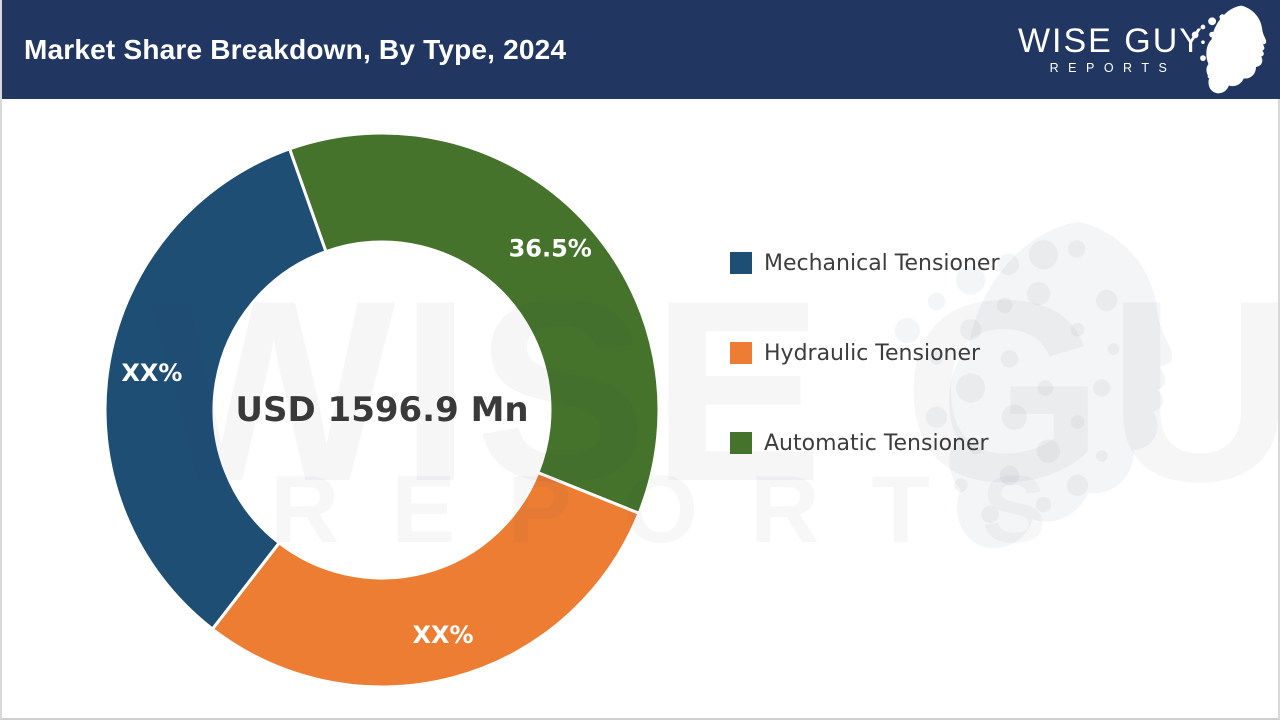 The image size is (1280, 720). Describe the element at coordinates (1113, 68) in the screenshot. I see `brand-subtitle: REPORTS` at that location.